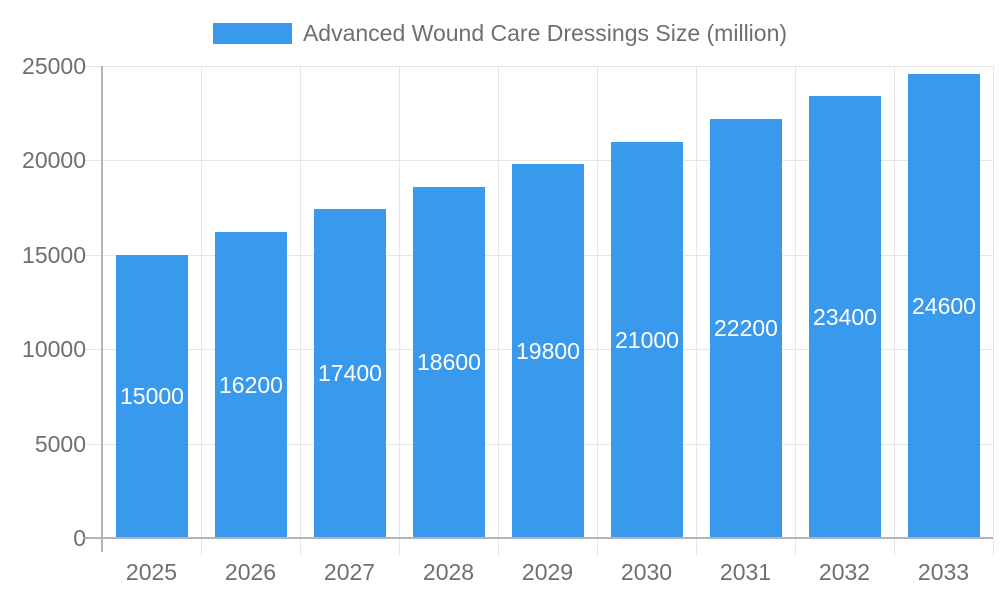 Image resolution: width=1000 pixels, height=600 pixels. I want to click on bar-2033: 24600, so click(944, 306).